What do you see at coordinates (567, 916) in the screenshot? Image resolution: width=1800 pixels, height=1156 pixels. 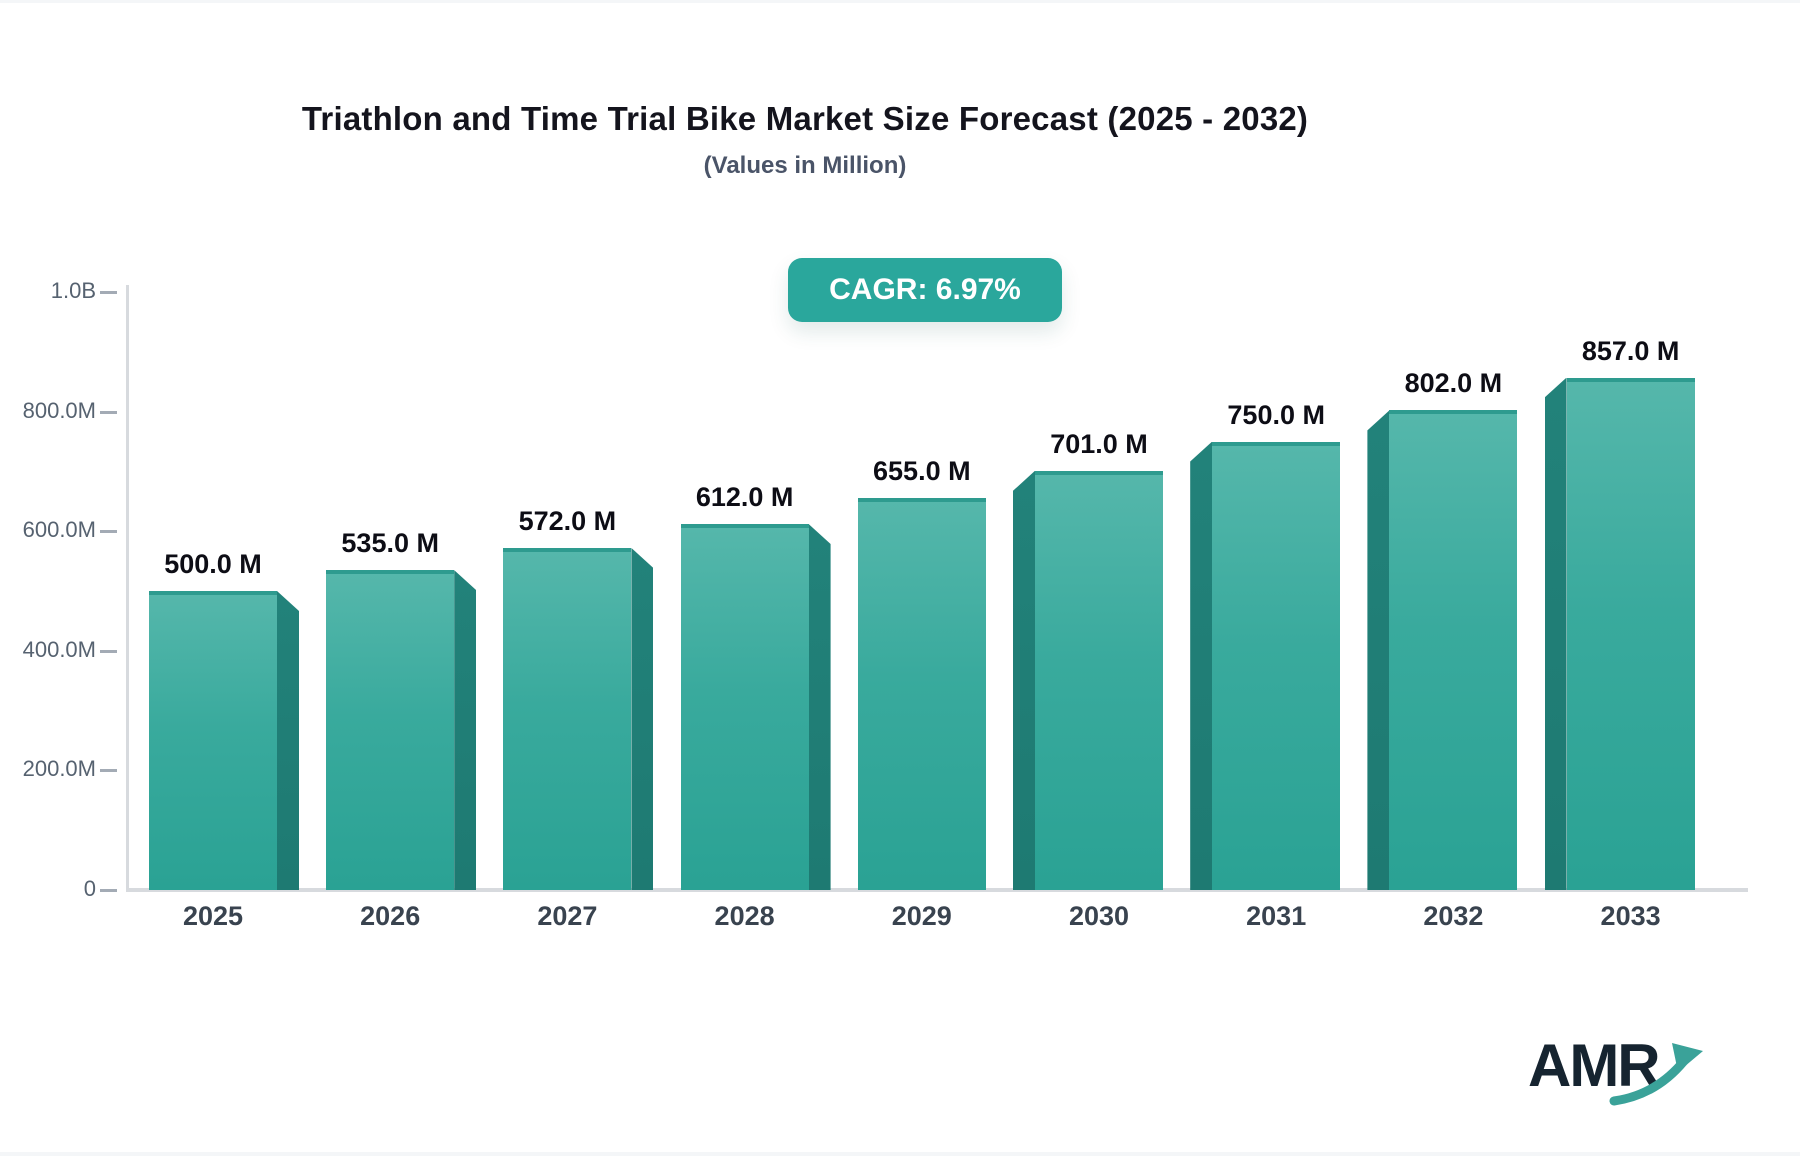 I see `x-axis-label: 2027` at bounding box center [567, 916].